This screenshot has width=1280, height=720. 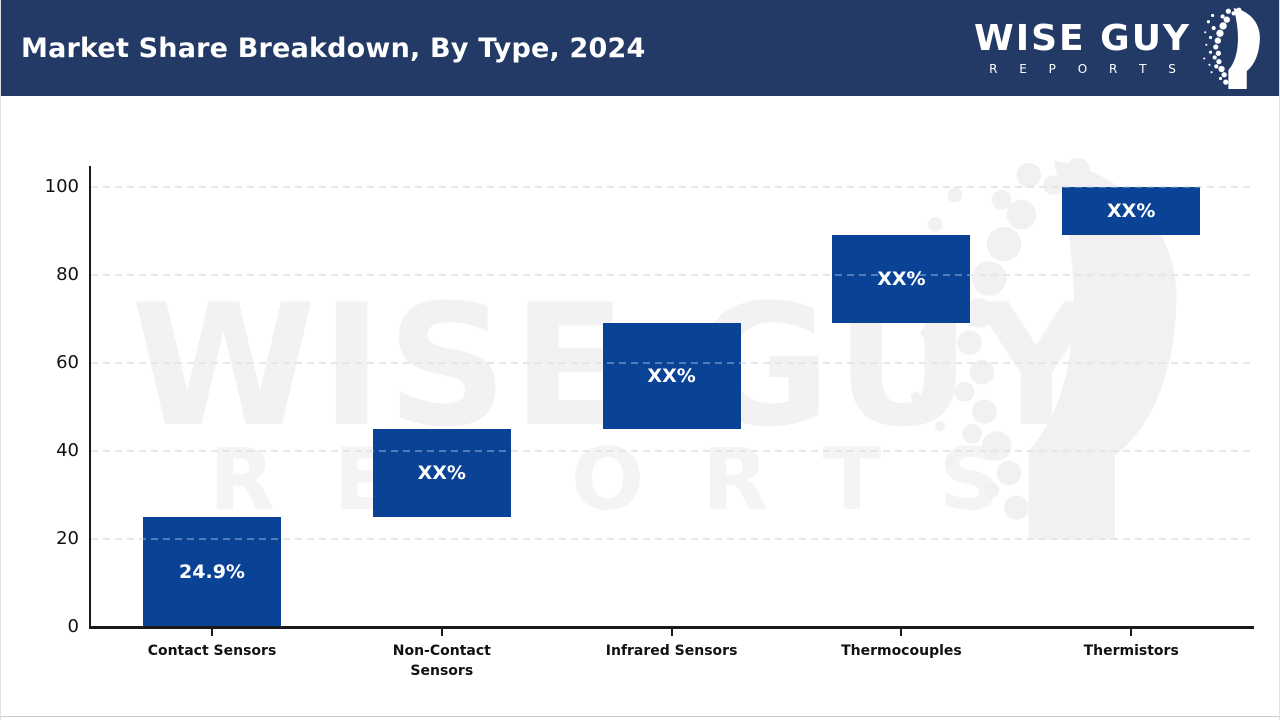 What do you see at coordinates (1087, 68) in the screenshot?
I see `logo-subtext: R E P O R T S` at bounding box center [1087, 68].